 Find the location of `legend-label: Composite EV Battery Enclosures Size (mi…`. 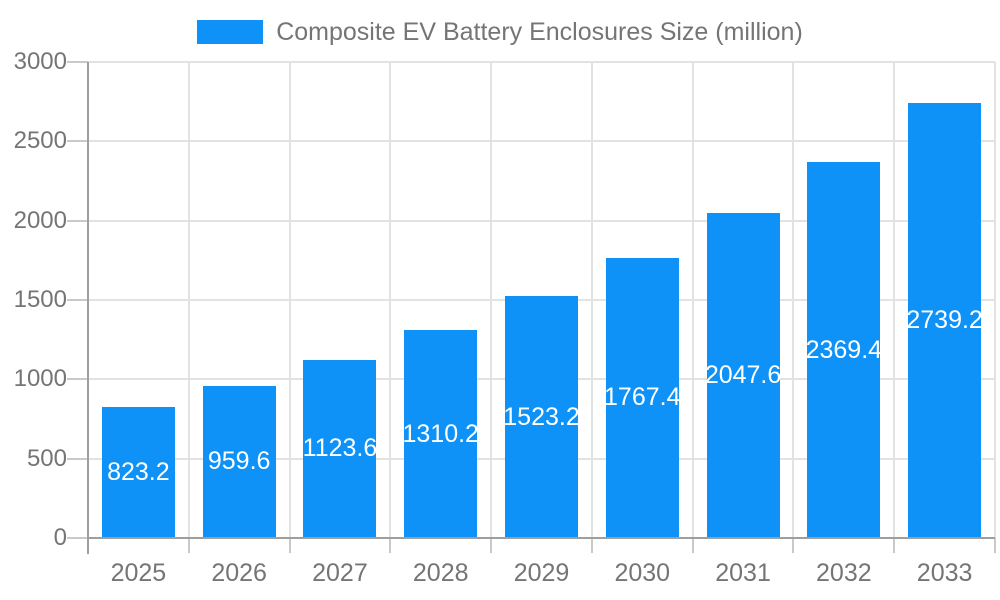

legend-label: Composite EV Battery Enclosures Size (mi… is located at coordinates (539, 32).